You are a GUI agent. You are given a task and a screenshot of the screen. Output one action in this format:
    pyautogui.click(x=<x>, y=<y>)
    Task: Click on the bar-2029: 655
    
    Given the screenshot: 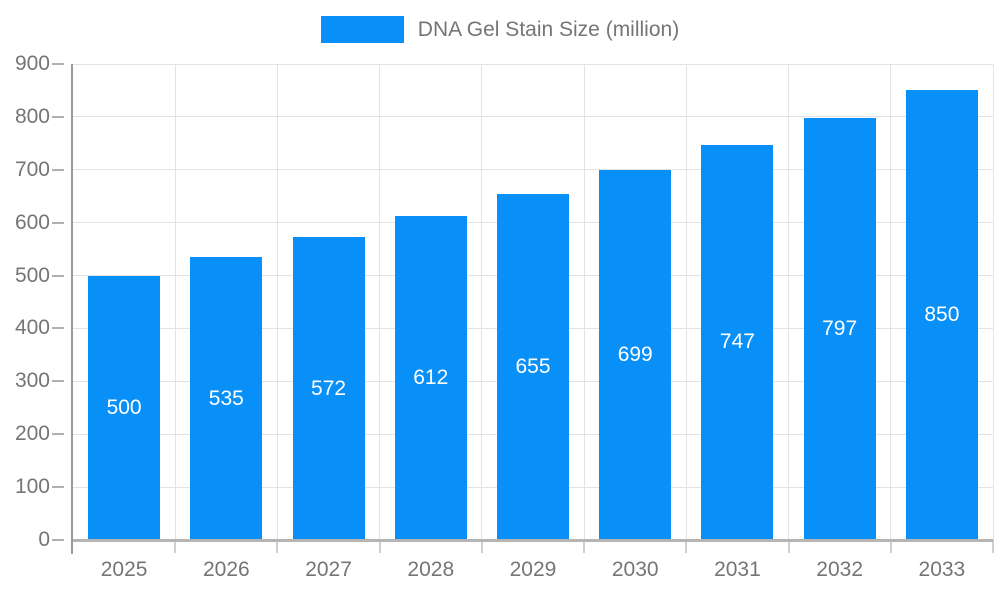 What is the action you would take?
    pyautogui.click(x=533, y=366)
    